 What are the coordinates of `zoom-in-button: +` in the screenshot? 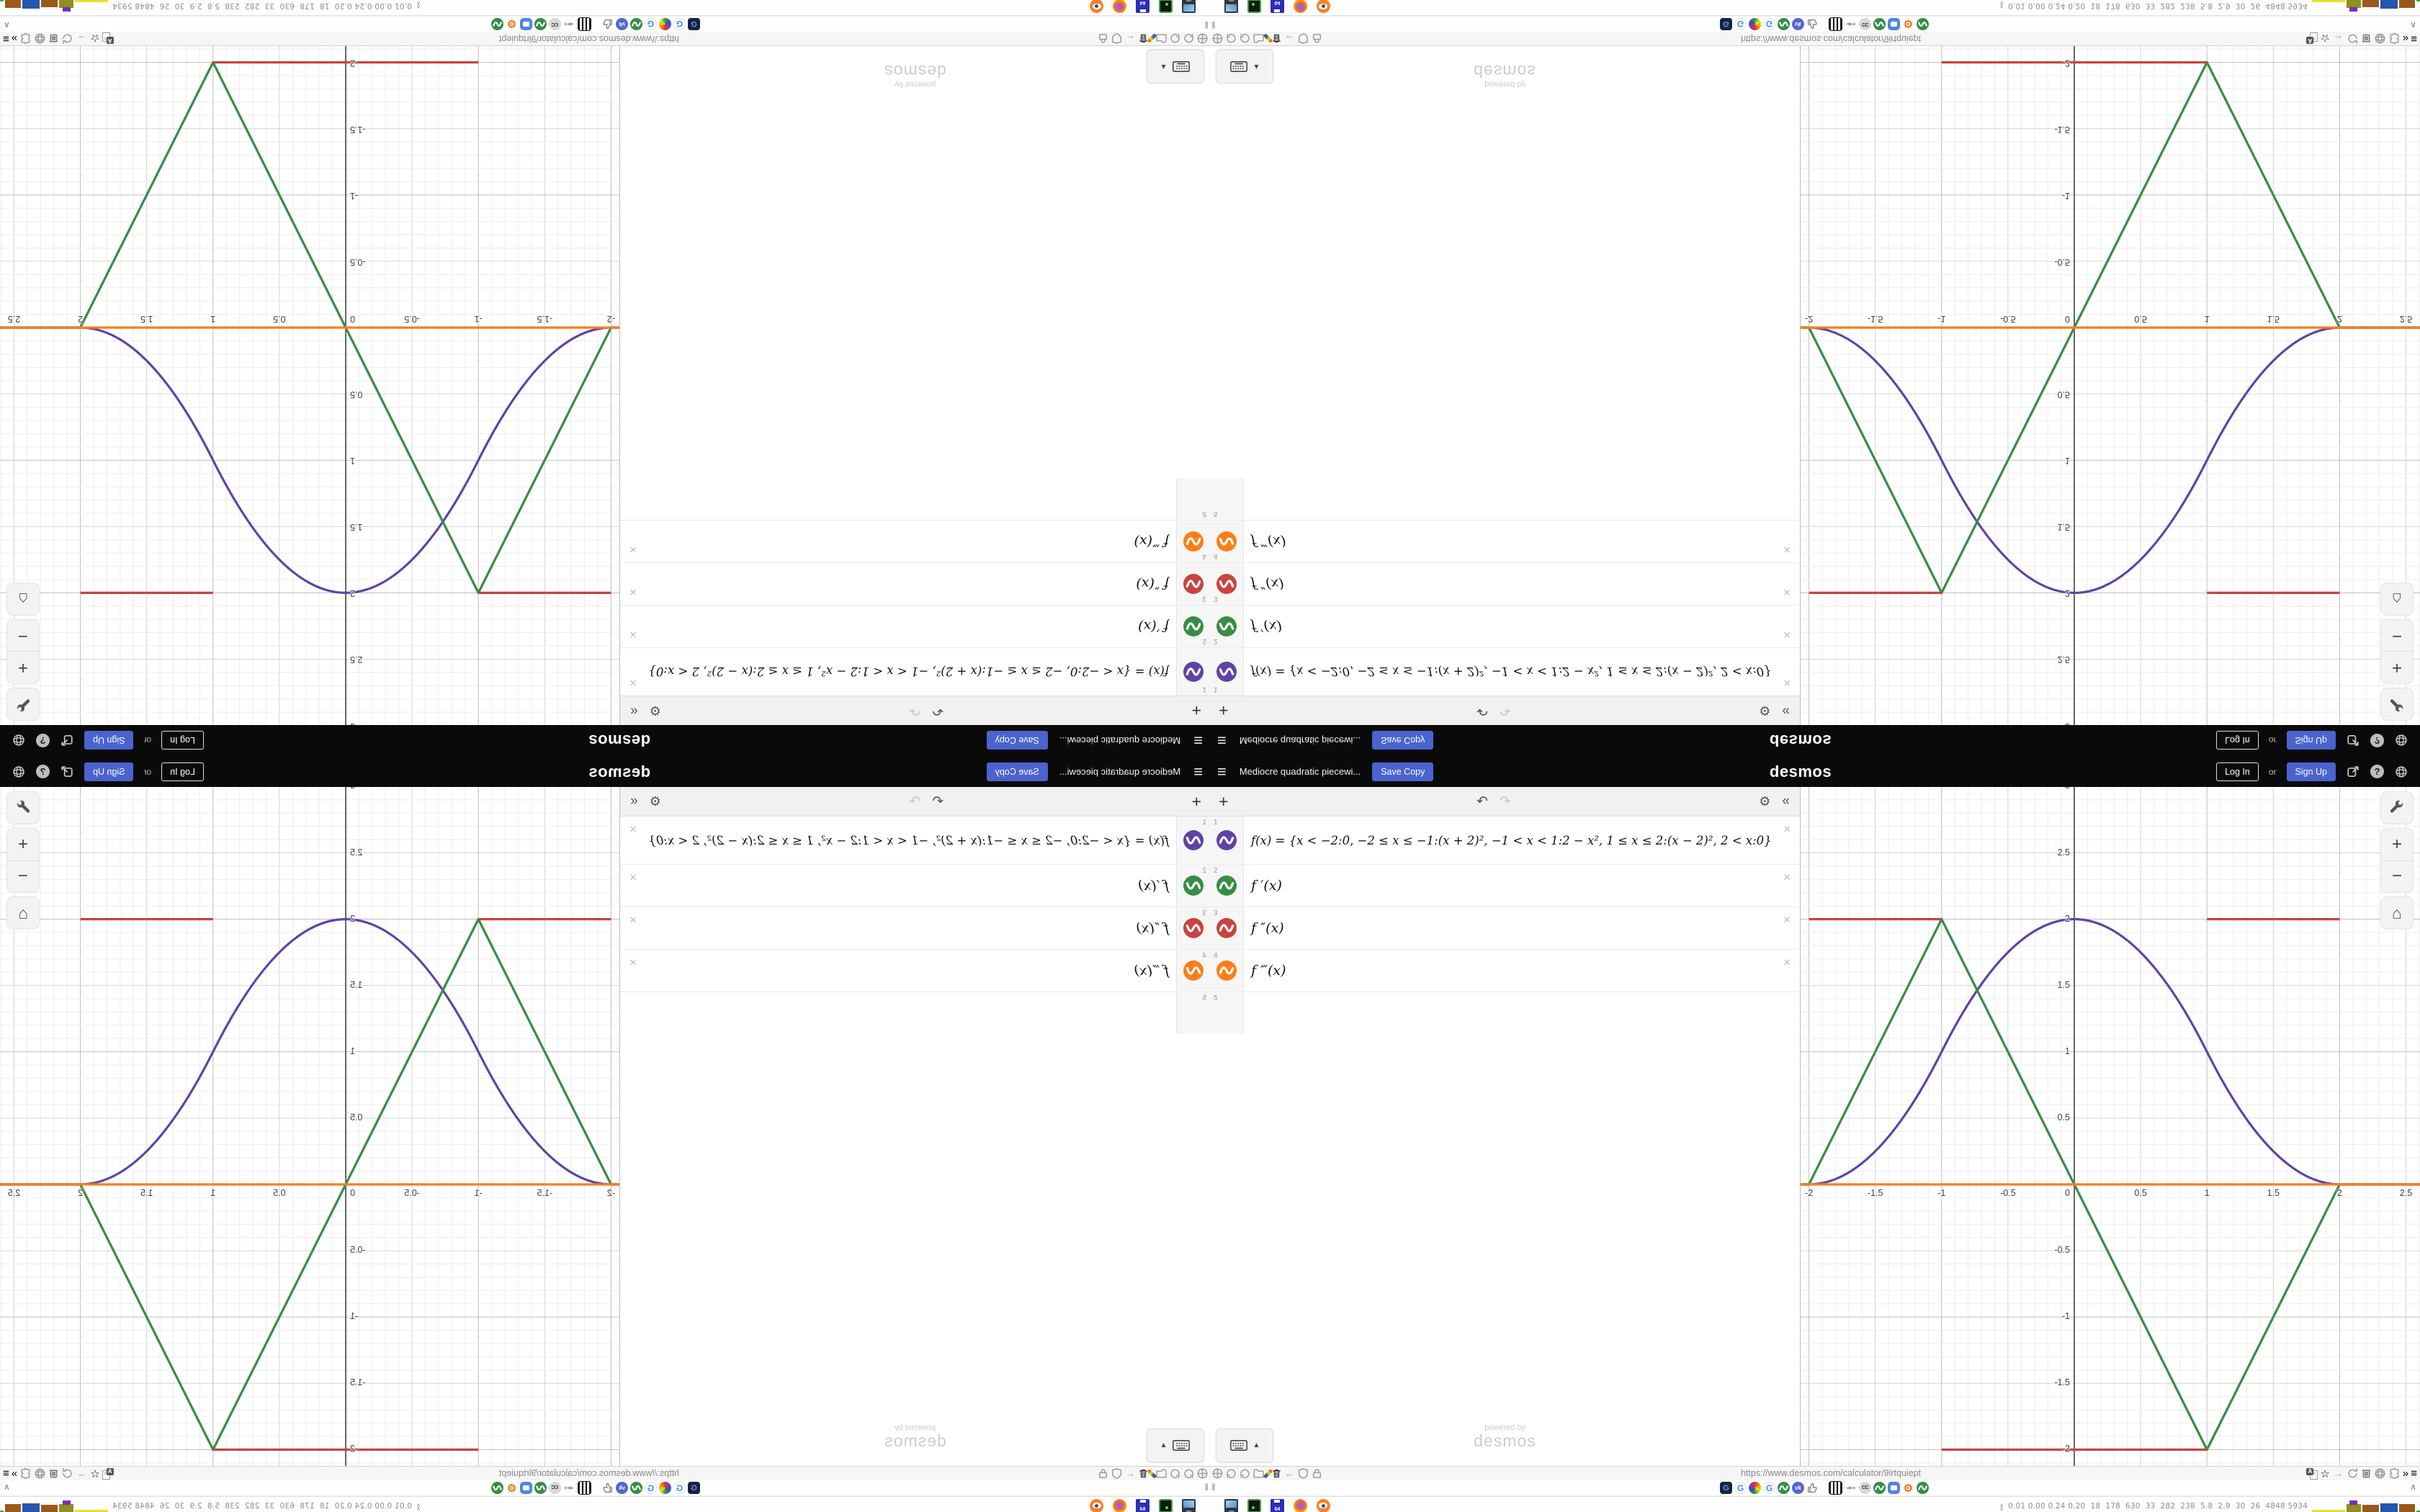 It's located at (2396, 668).